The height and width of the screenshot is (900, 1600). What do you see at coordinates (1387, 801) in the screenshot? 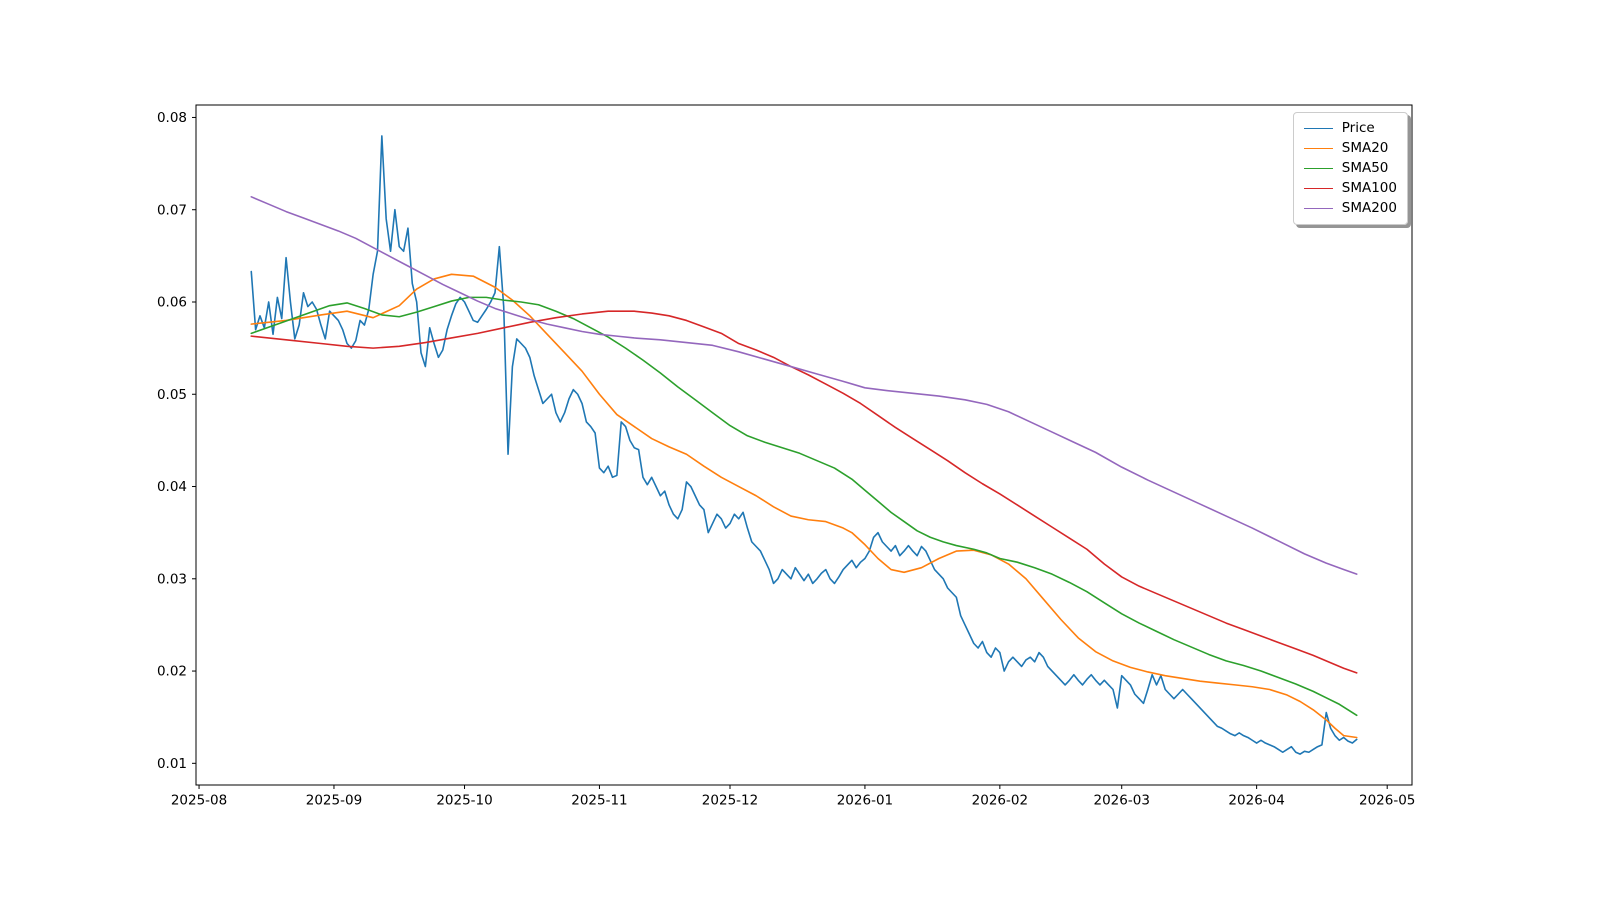
I see `x-tick-label: 2026-05` at bounding box center [1387, 801].